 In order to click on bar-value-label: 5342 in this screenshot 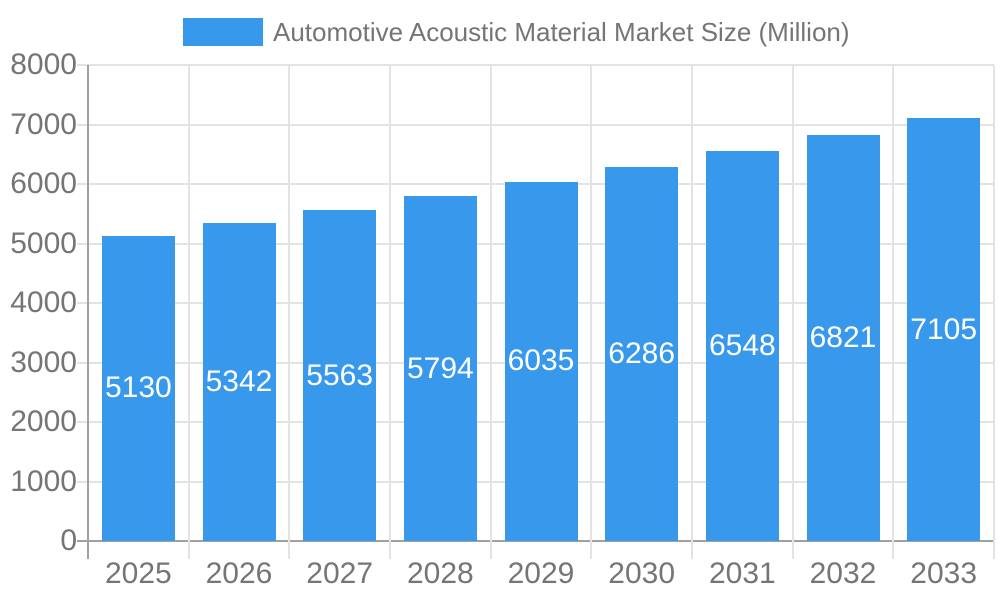, I will do `click(239, 382)`.